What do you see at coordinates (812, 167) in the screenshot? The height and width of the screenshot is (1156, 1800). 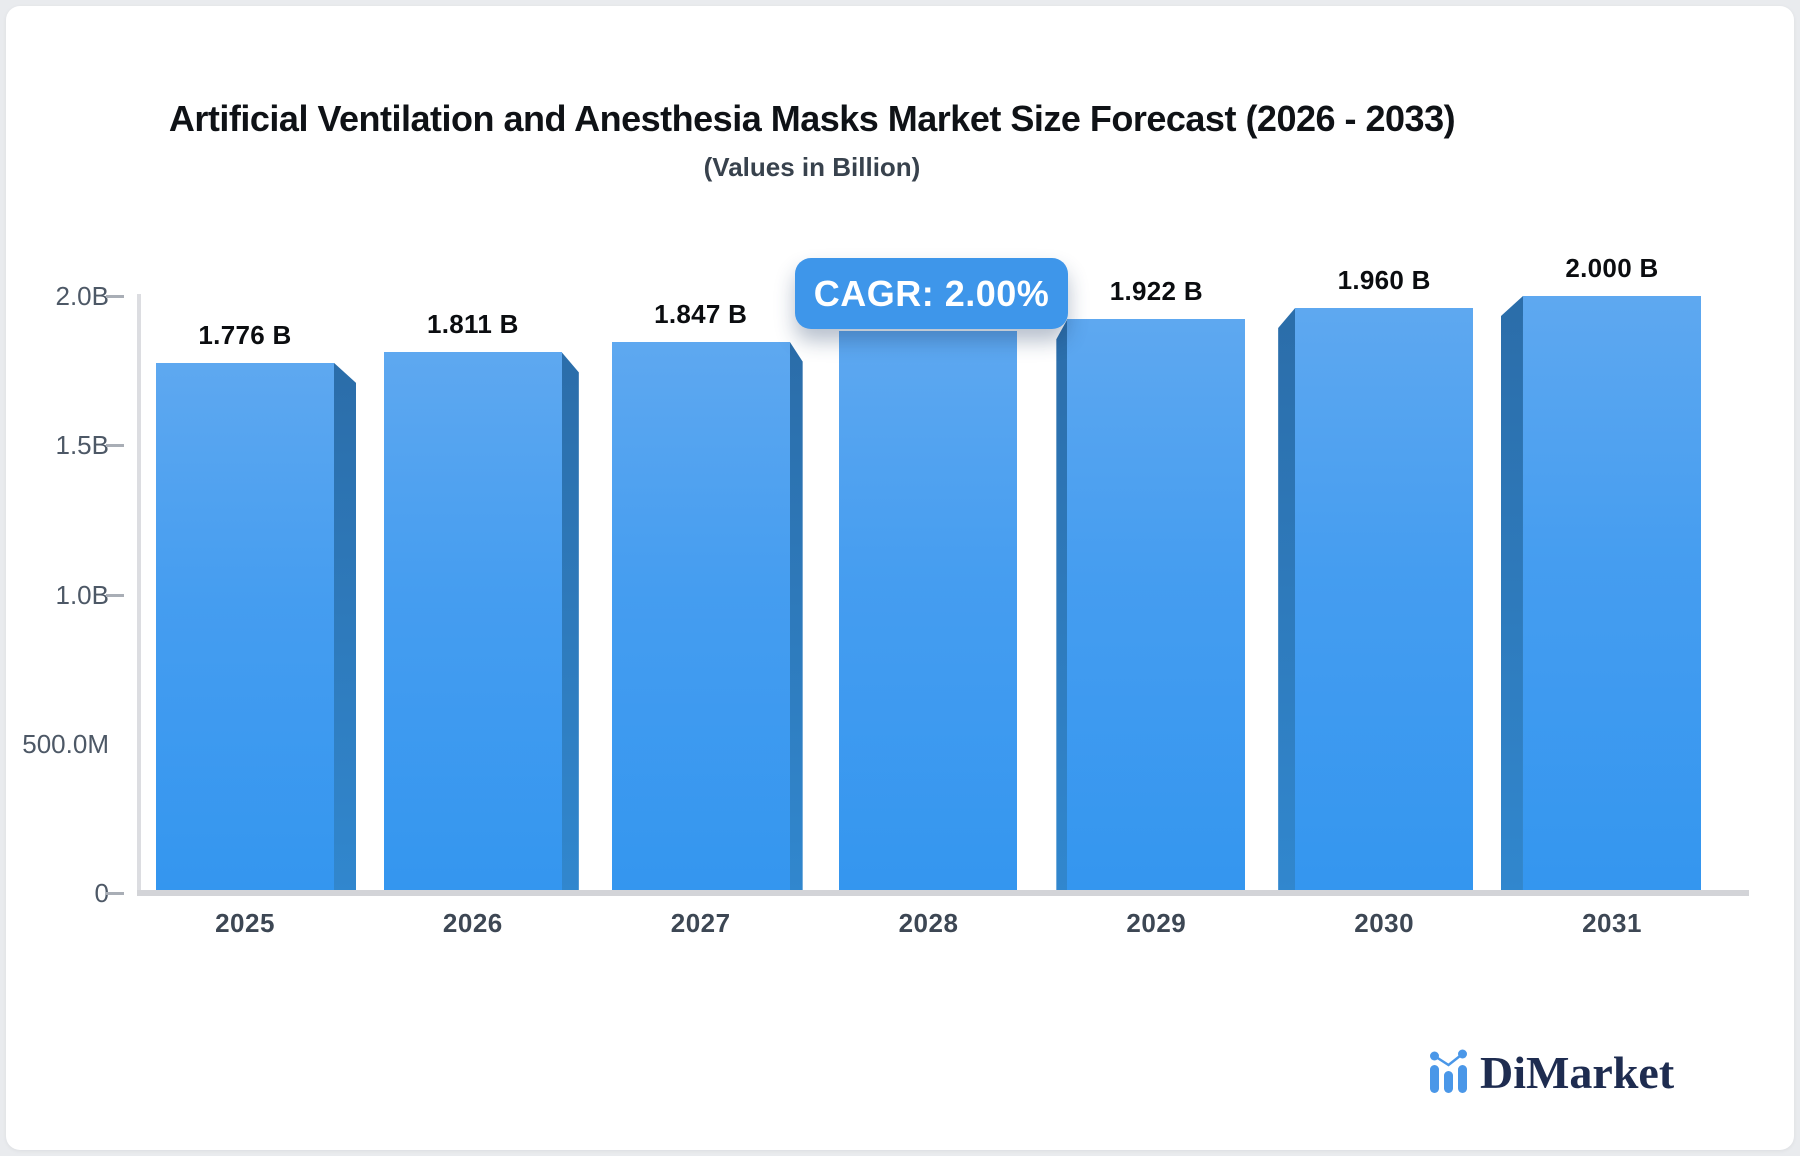 I see `chart-subtitle: (Values in Billion)` at bounding box center [812, 167].